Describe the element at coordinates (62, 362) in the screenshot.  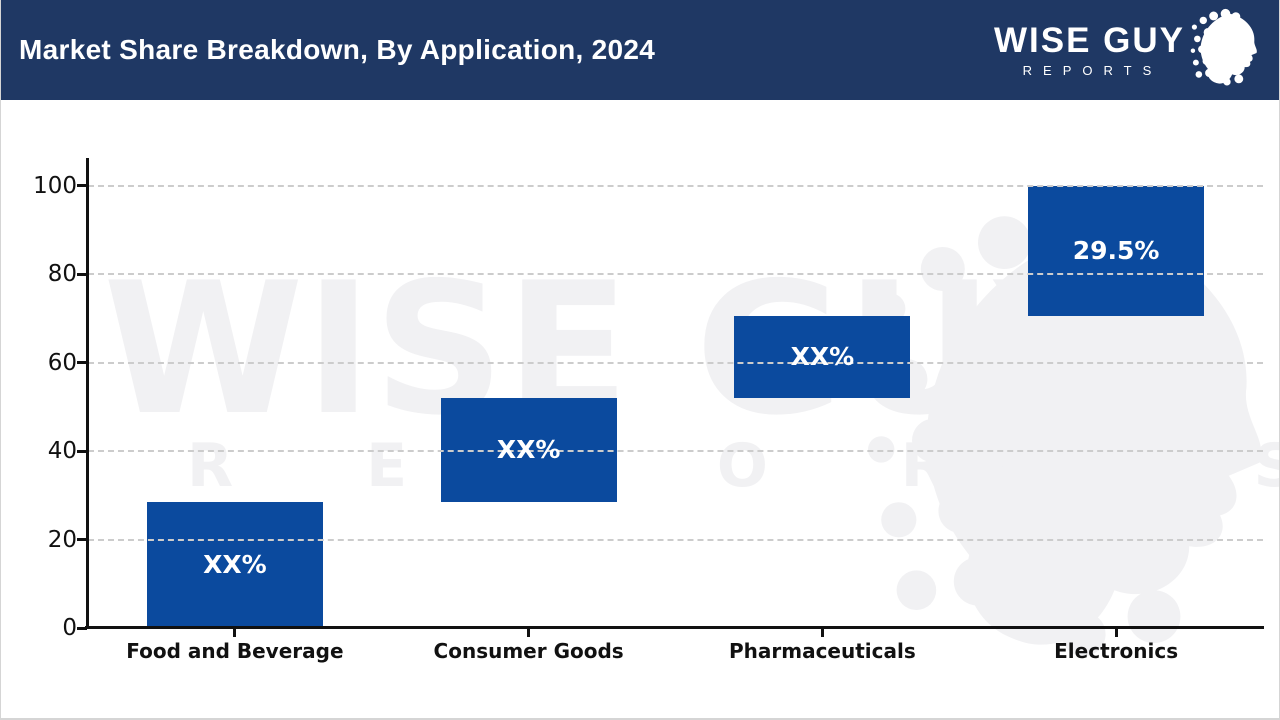
I see `y-tick-label-60: 60` at that location.